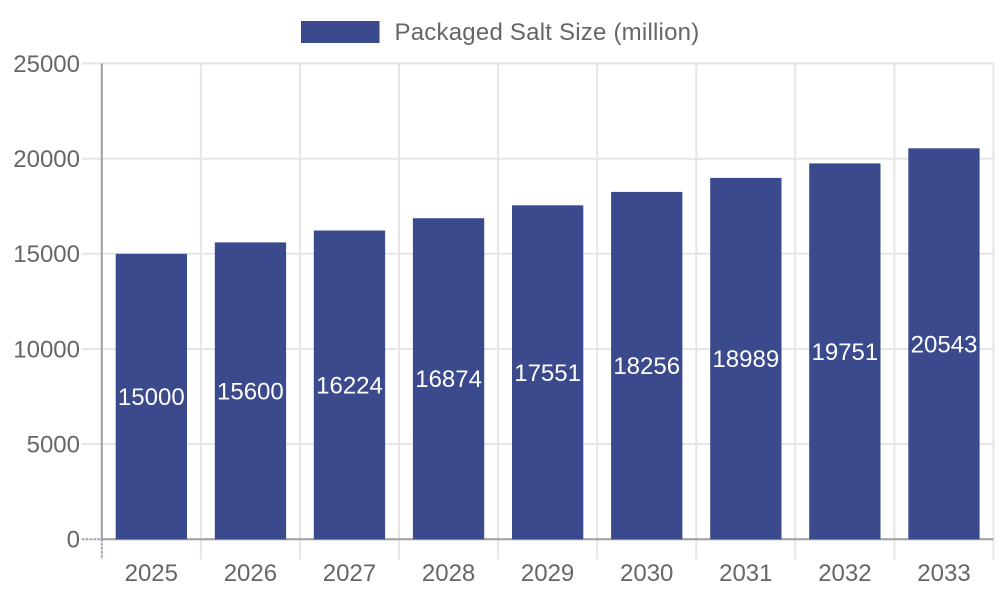 This screenshot has height=605, width=1000. Describe the element at coordinates (943, 573) in the screenshot. I see `svg-text: 2033` at that location.